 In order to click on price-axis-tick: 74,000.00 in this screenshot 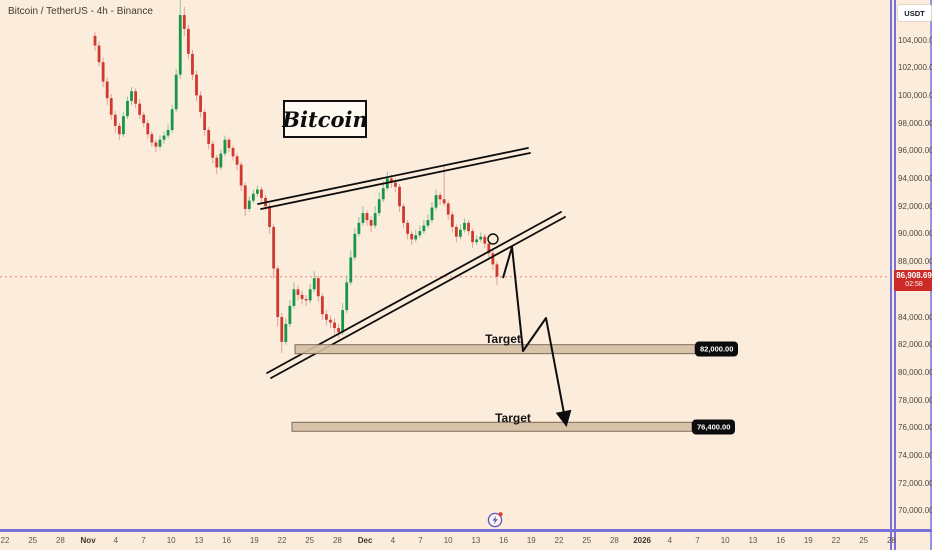, I will do `click(915, 455)`.